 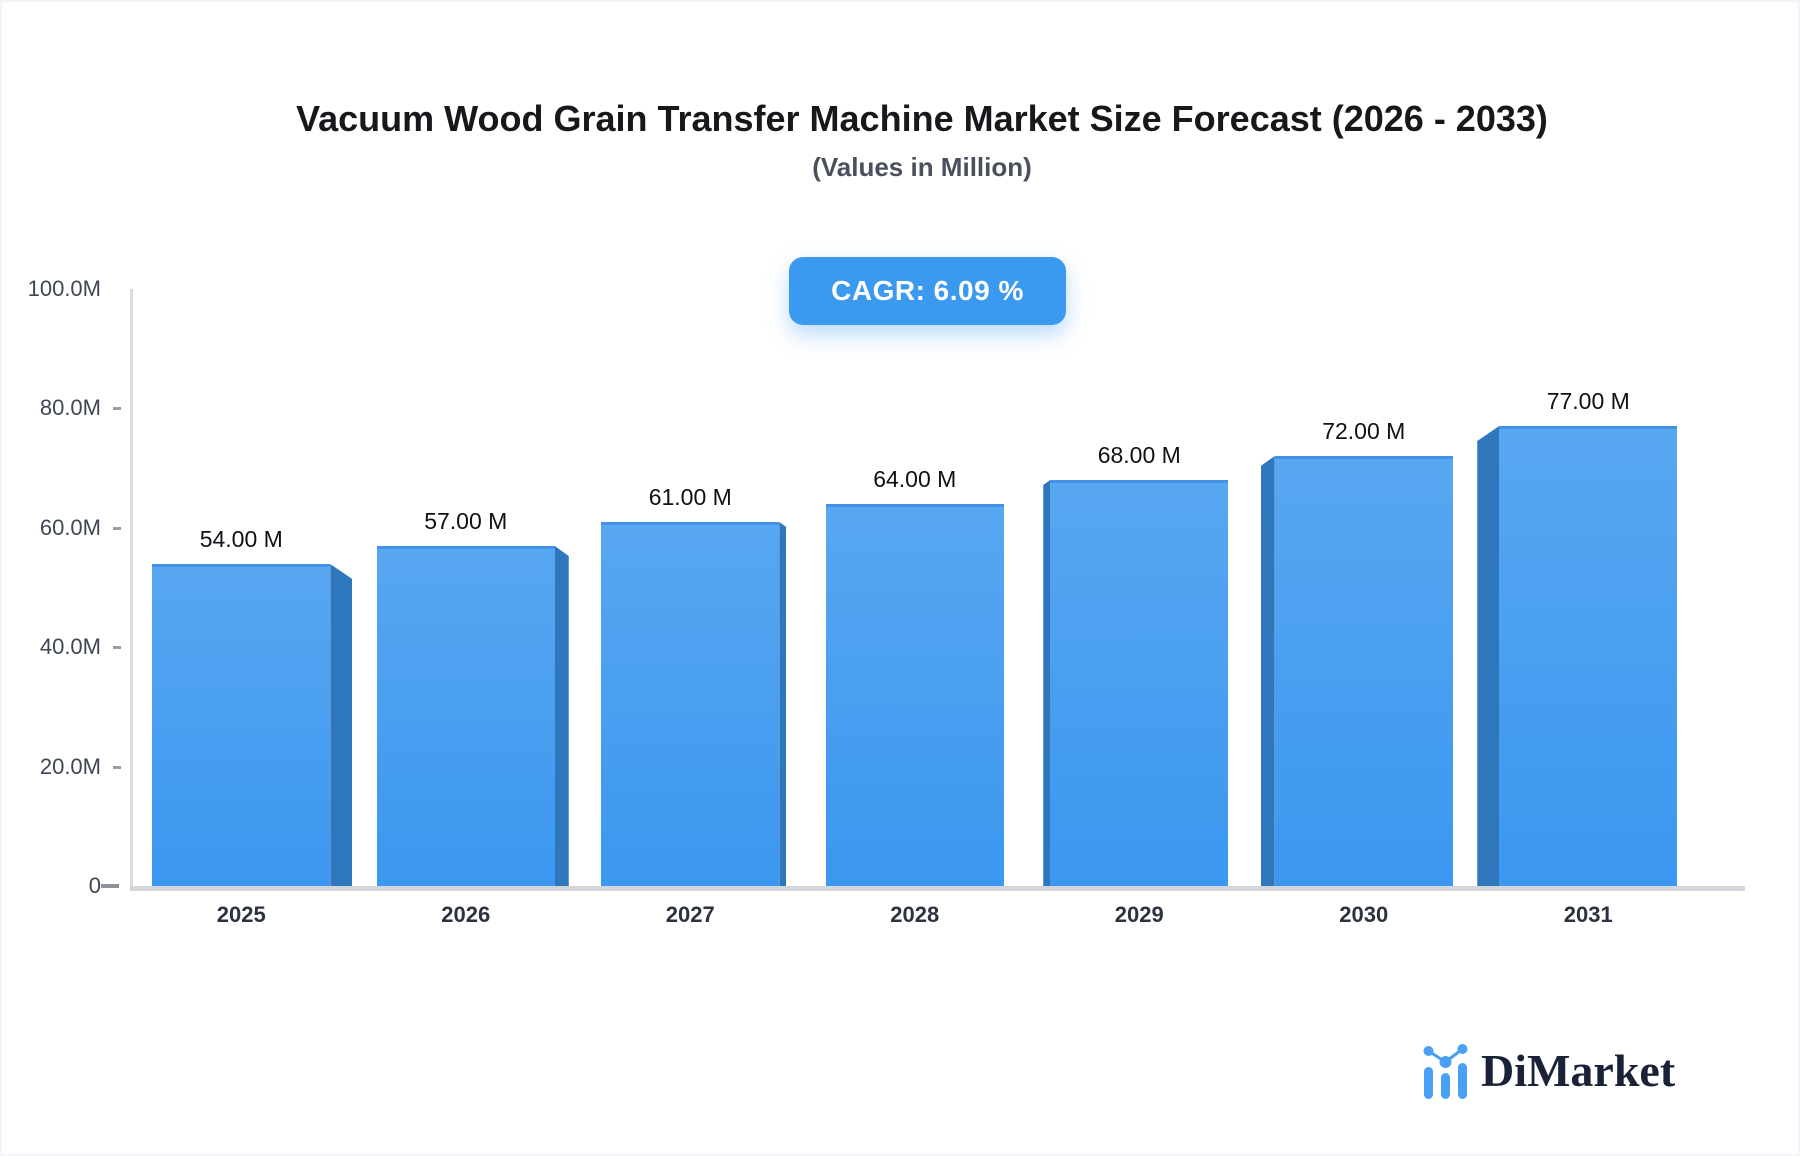 What do you see at coordinates (94, 885) in the screenshot?
I see `y-axis-tick-label: 0` at bounding box center [94, 885].